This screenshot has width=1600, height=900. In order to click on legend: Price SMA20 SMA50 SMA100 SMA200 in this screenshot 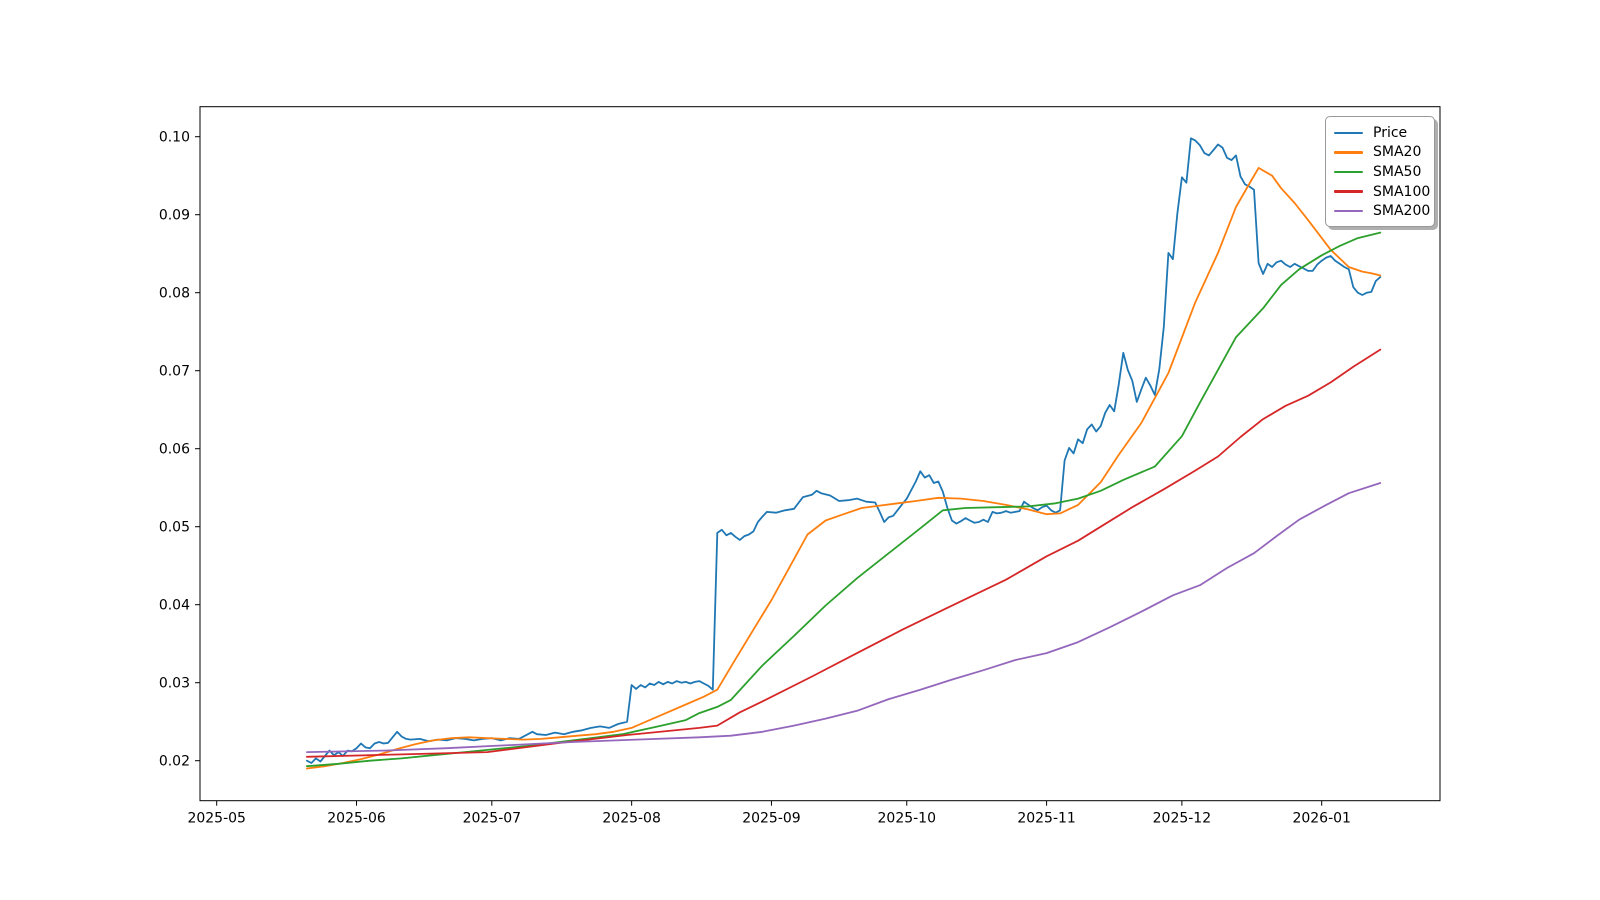, I will do `click(1380, 171)`.